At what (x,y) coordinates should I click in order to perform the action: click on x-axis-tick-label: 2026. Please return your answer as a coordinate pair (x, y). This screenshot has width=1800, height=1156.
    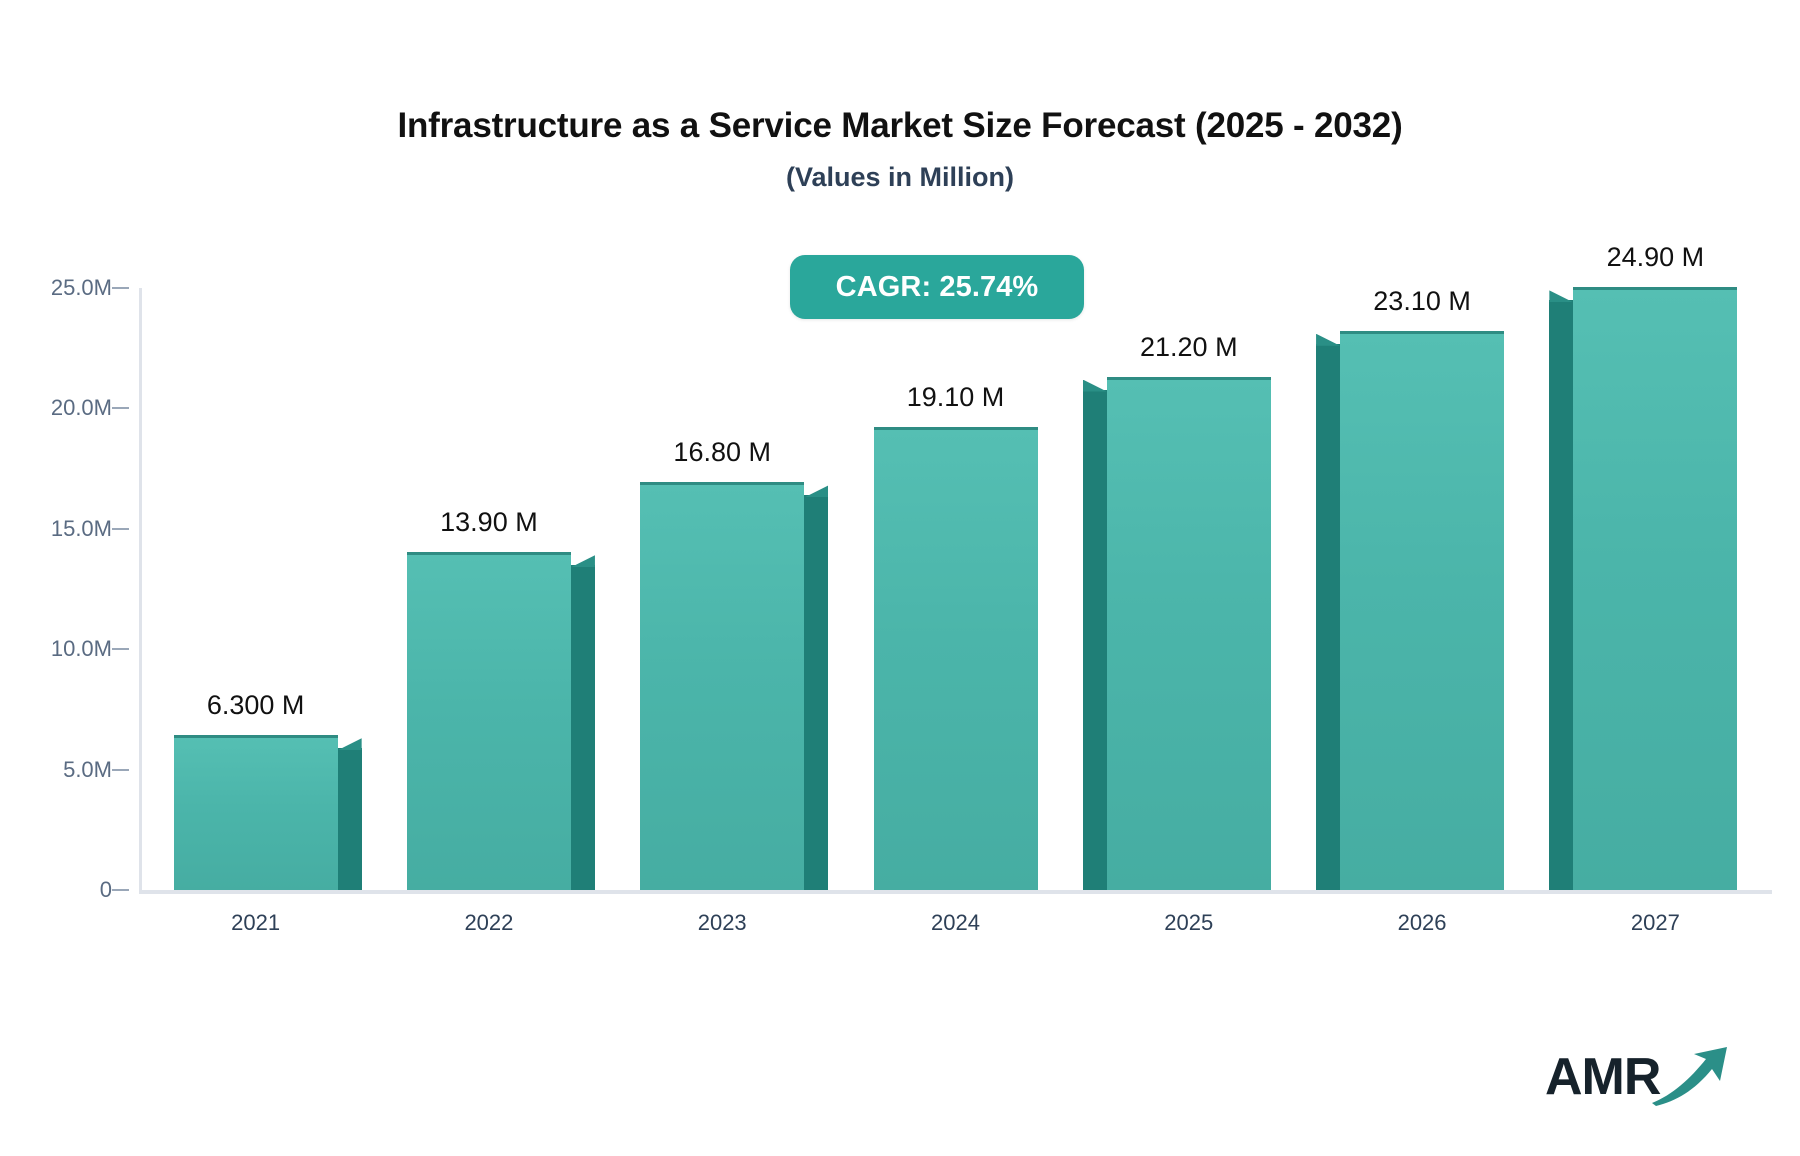
    Looking at the image, I should click on (1422, 922).